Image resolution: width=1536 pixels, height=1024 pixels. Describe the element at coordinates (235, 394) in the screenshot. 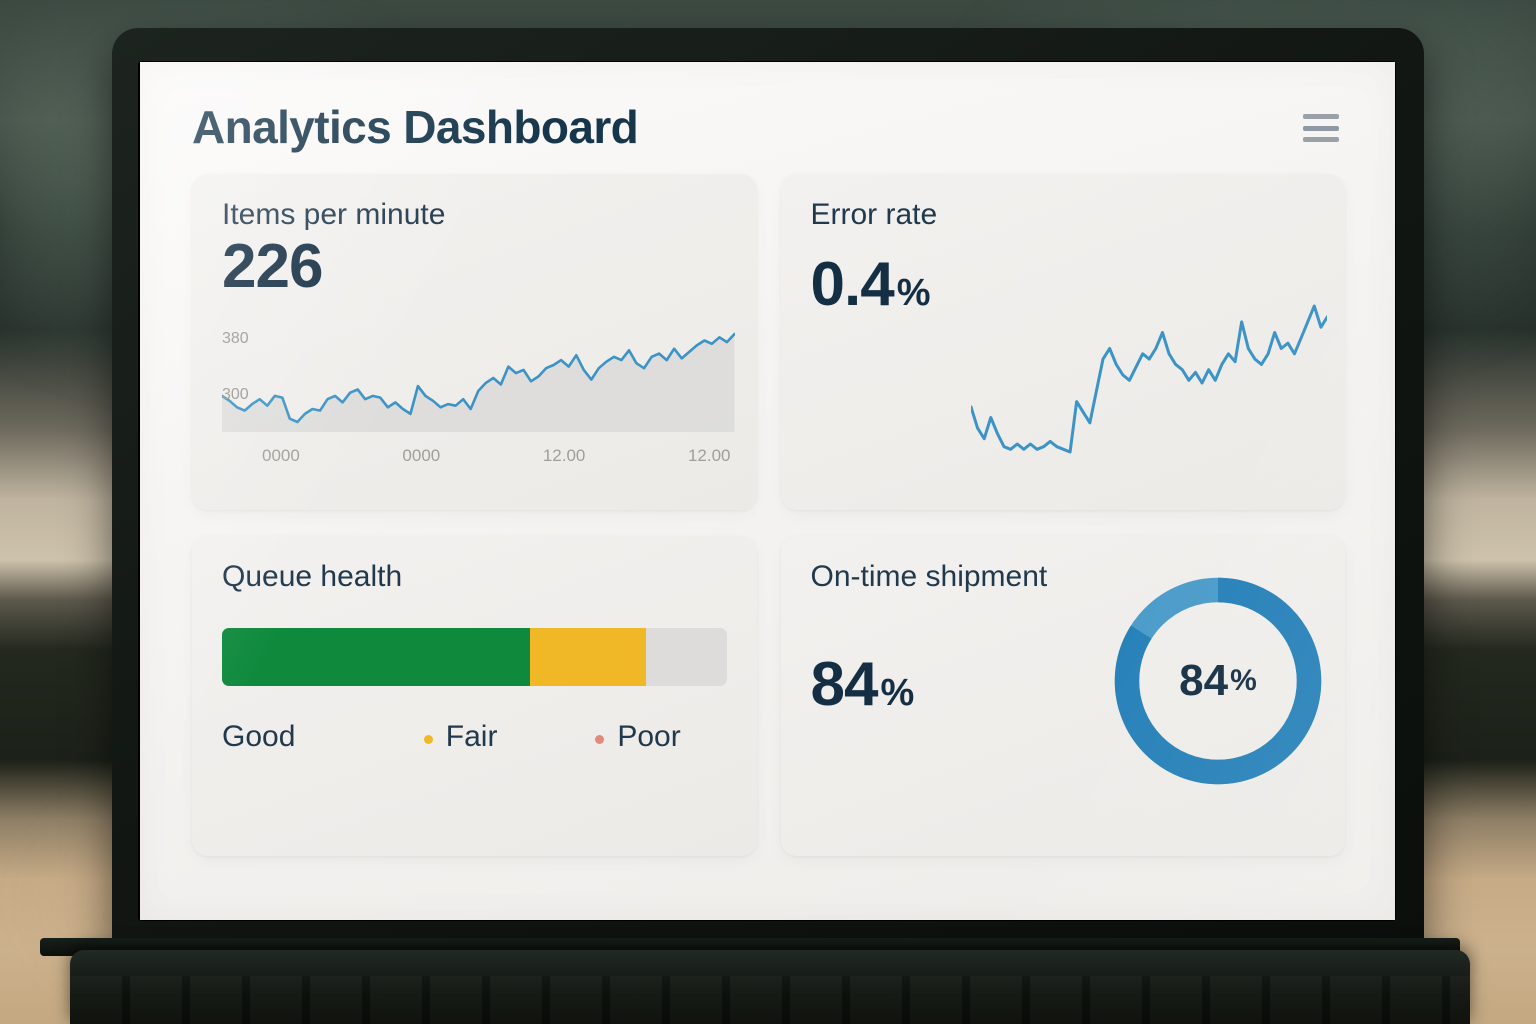

I see `y-axis-label-bottom: 300` at that location.